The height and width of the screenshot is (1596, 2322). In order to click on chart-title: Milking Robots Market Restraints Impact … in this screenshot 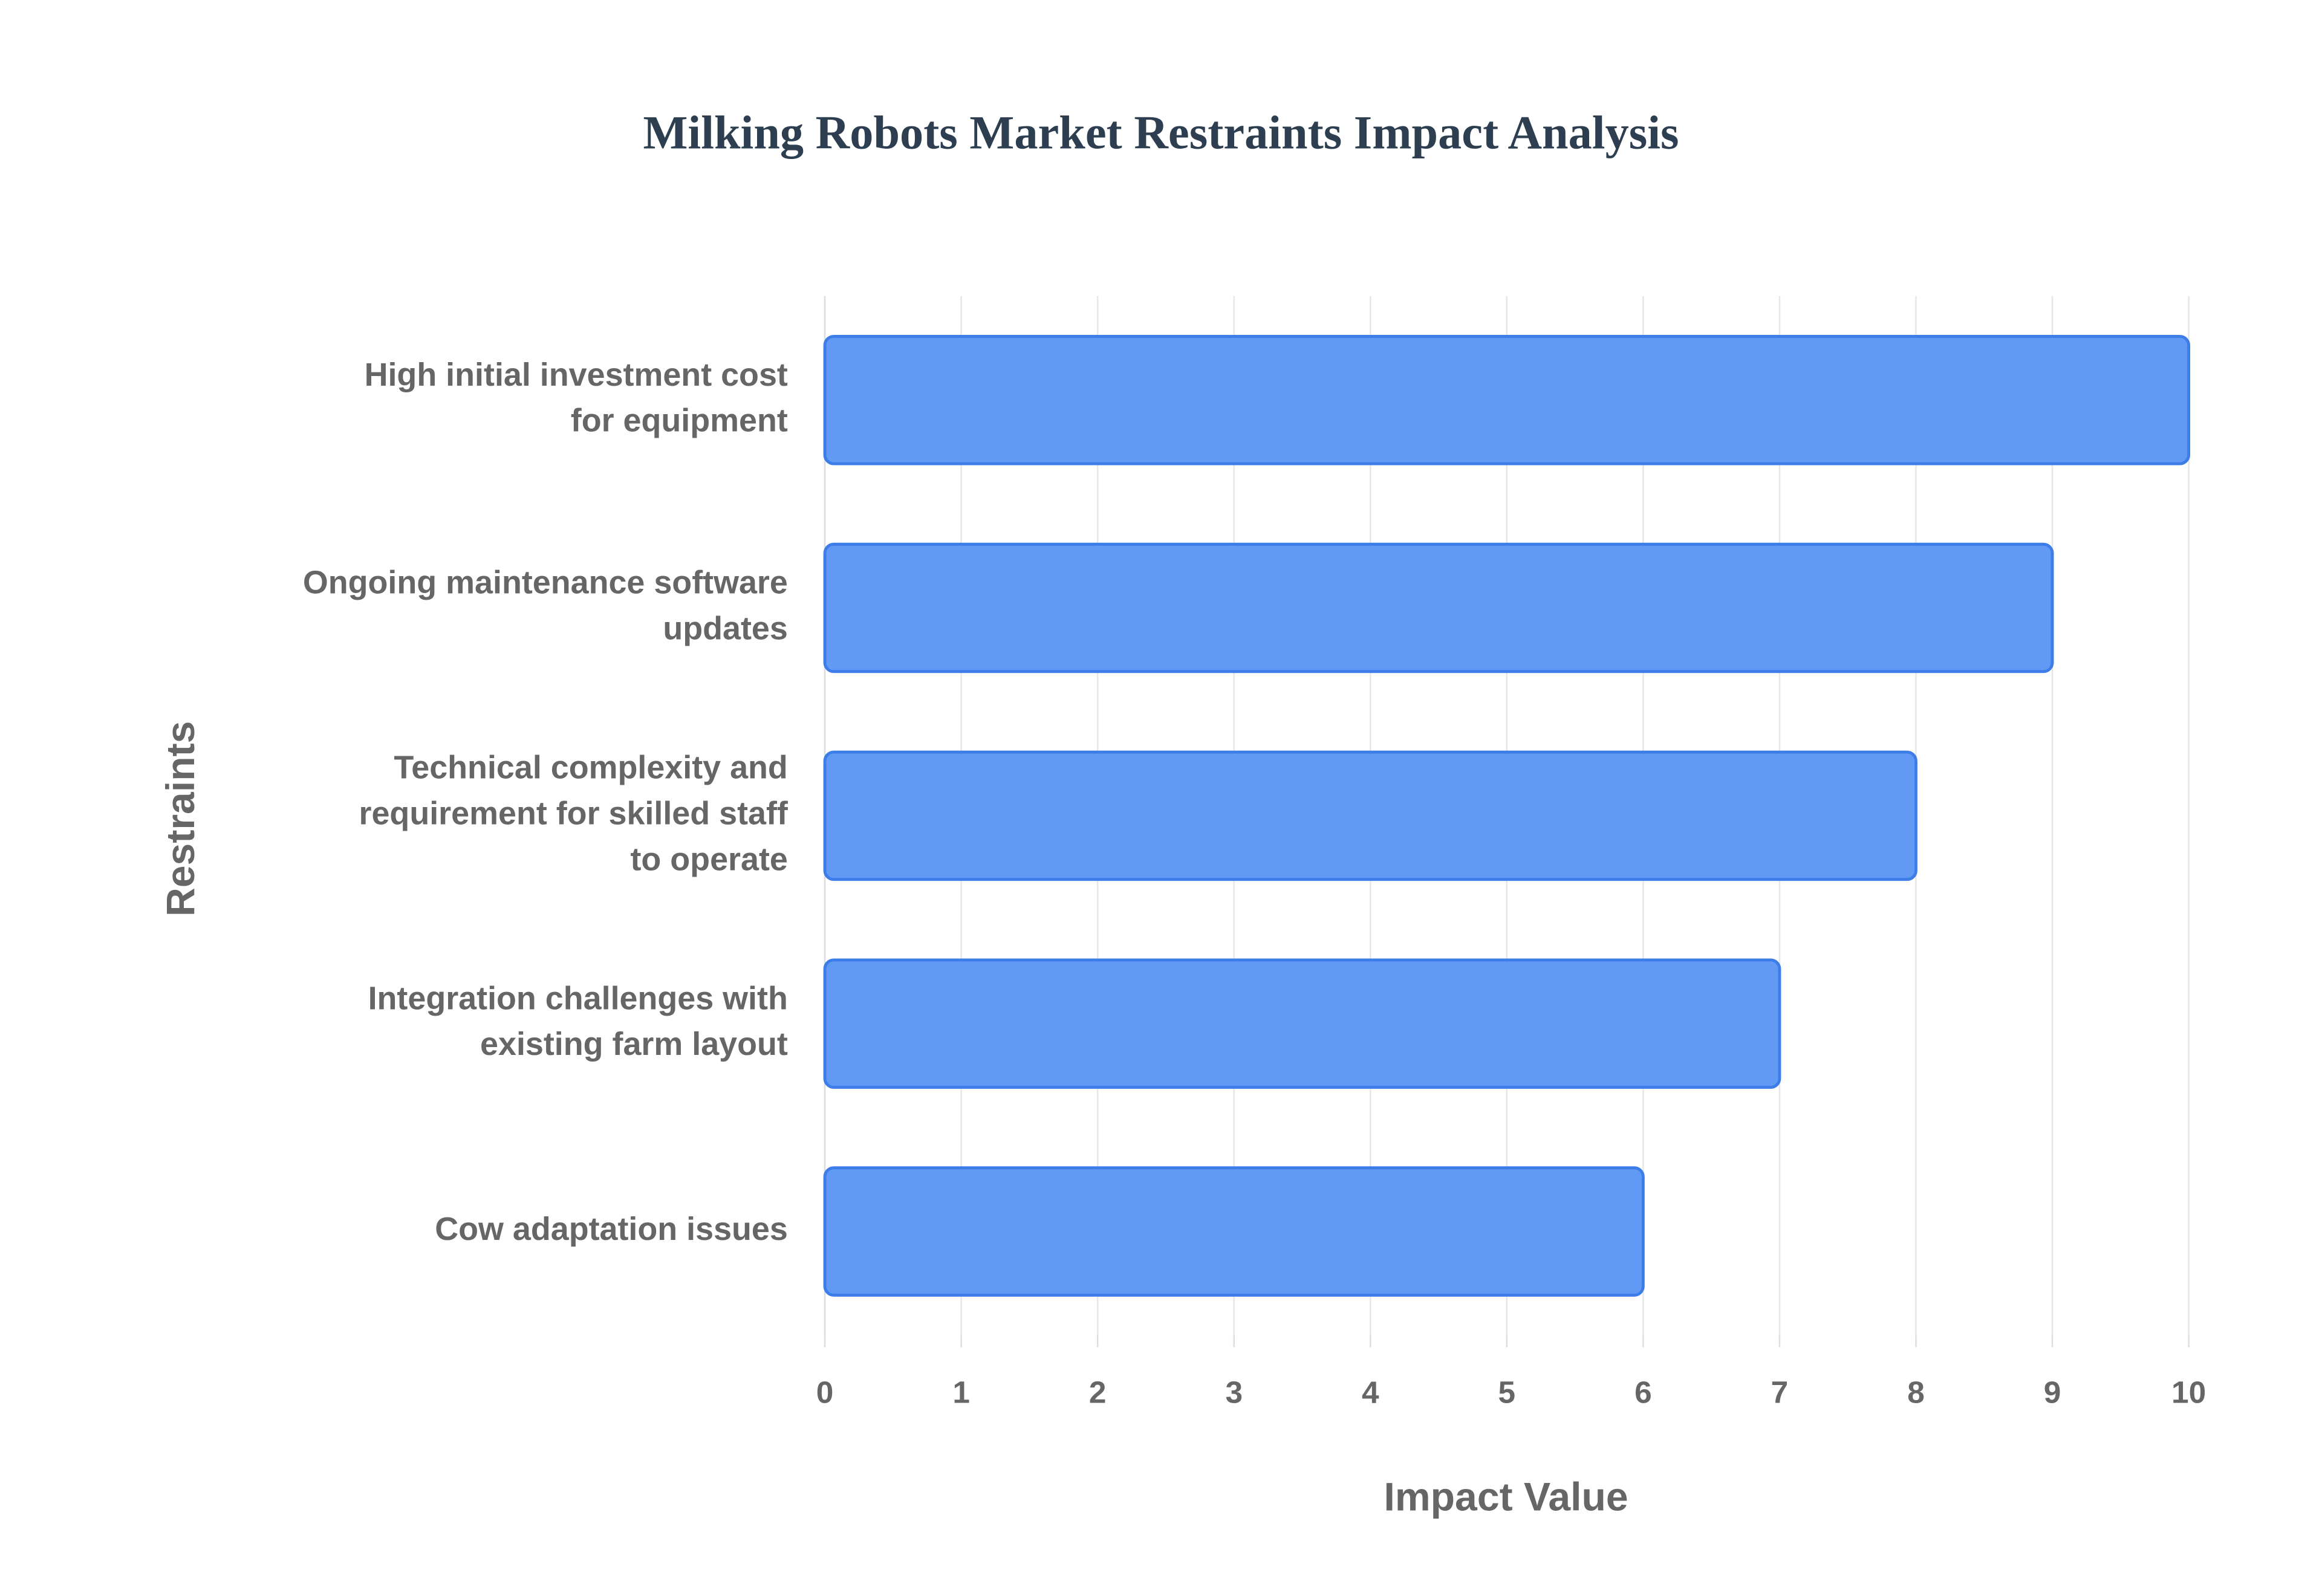, I will do `click(1161, 132)`.